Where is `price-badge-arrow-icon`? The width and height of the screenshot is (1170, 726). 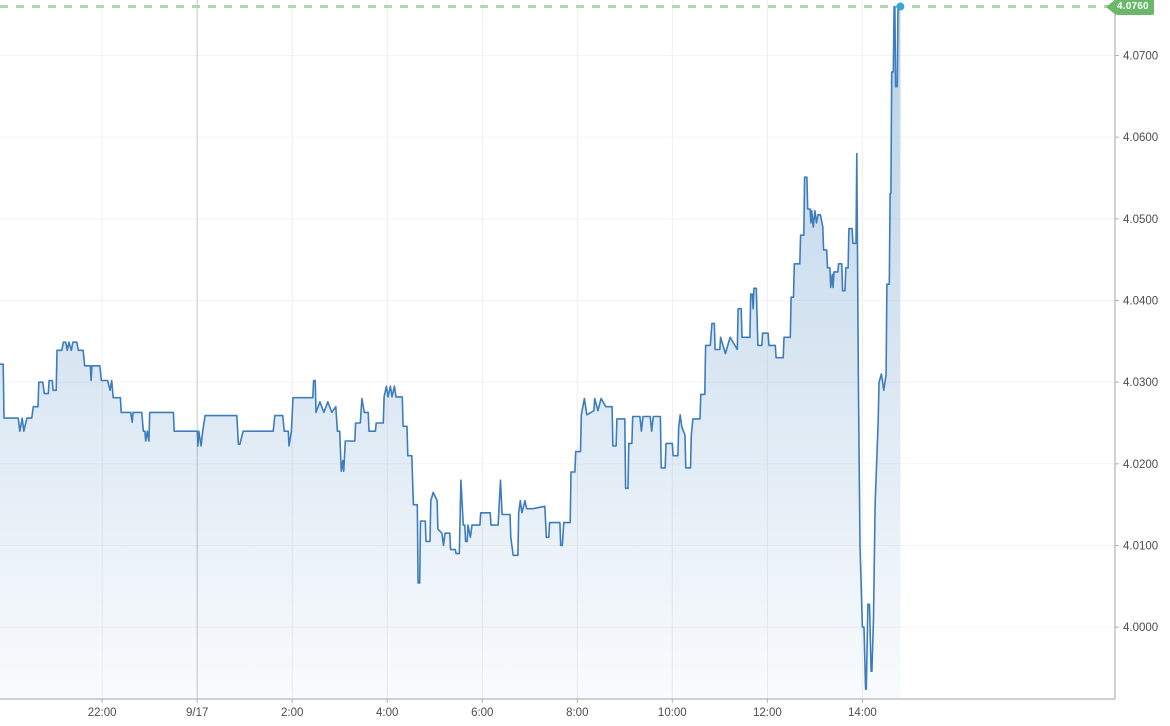
price-badge-arrow-icon is located at coordinates (1111, 7).